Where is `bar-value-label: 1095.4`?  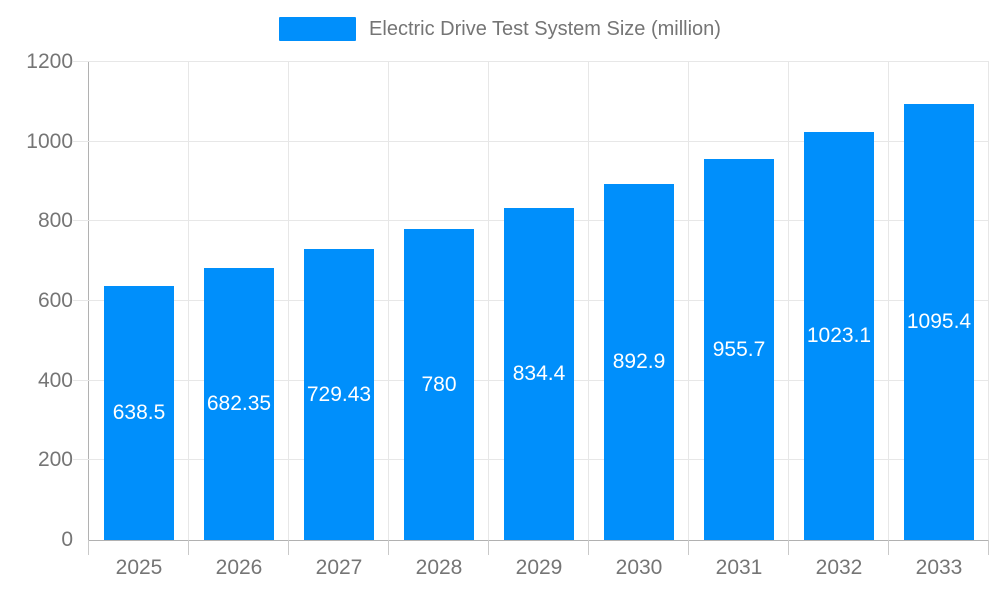 bar-value-label: 1095.4 is located at coordinates (939, 321).